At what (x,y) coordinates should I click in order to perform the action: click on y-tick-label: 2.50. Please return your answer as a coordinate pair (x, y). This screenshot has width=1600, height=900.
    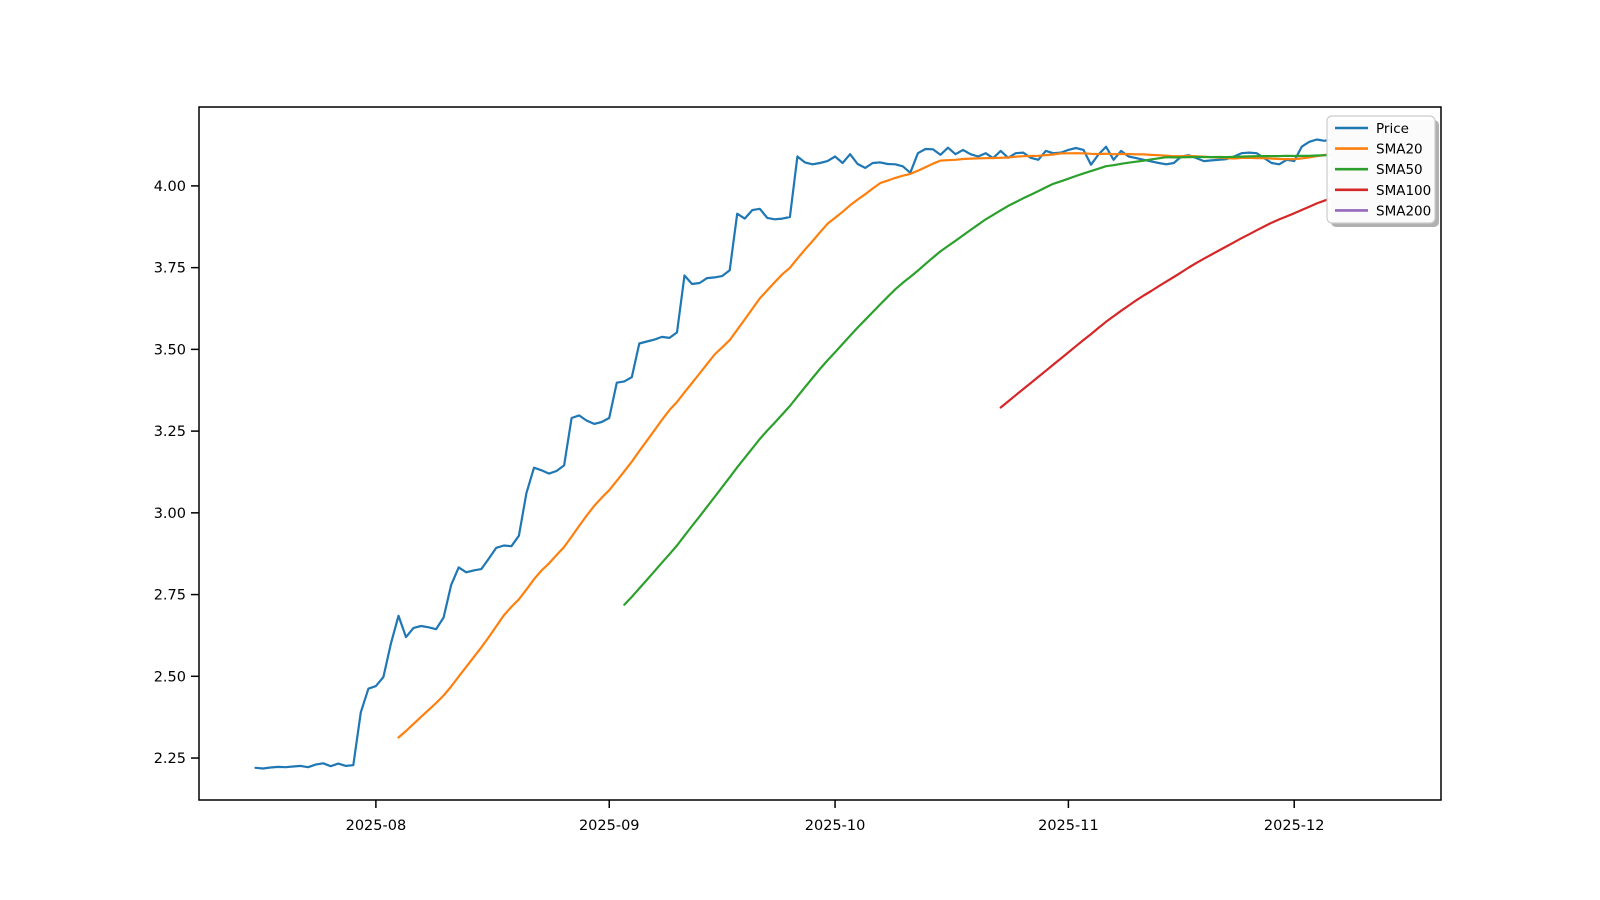
    Looking at the image, I should click on (170, 677).